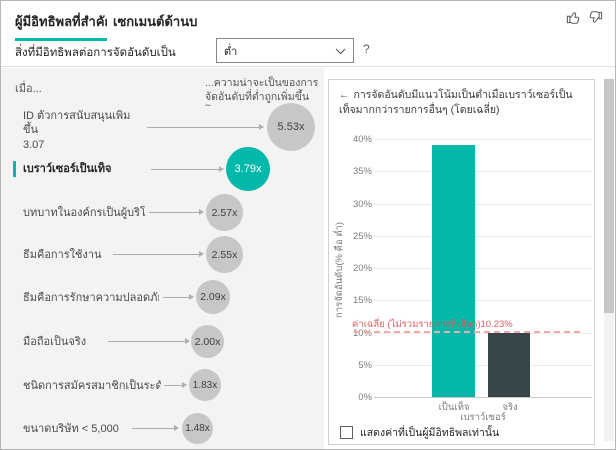  Describe the element at coordinates (340, 51) in the screenshot. I see `chevron-down-icon` at that location.